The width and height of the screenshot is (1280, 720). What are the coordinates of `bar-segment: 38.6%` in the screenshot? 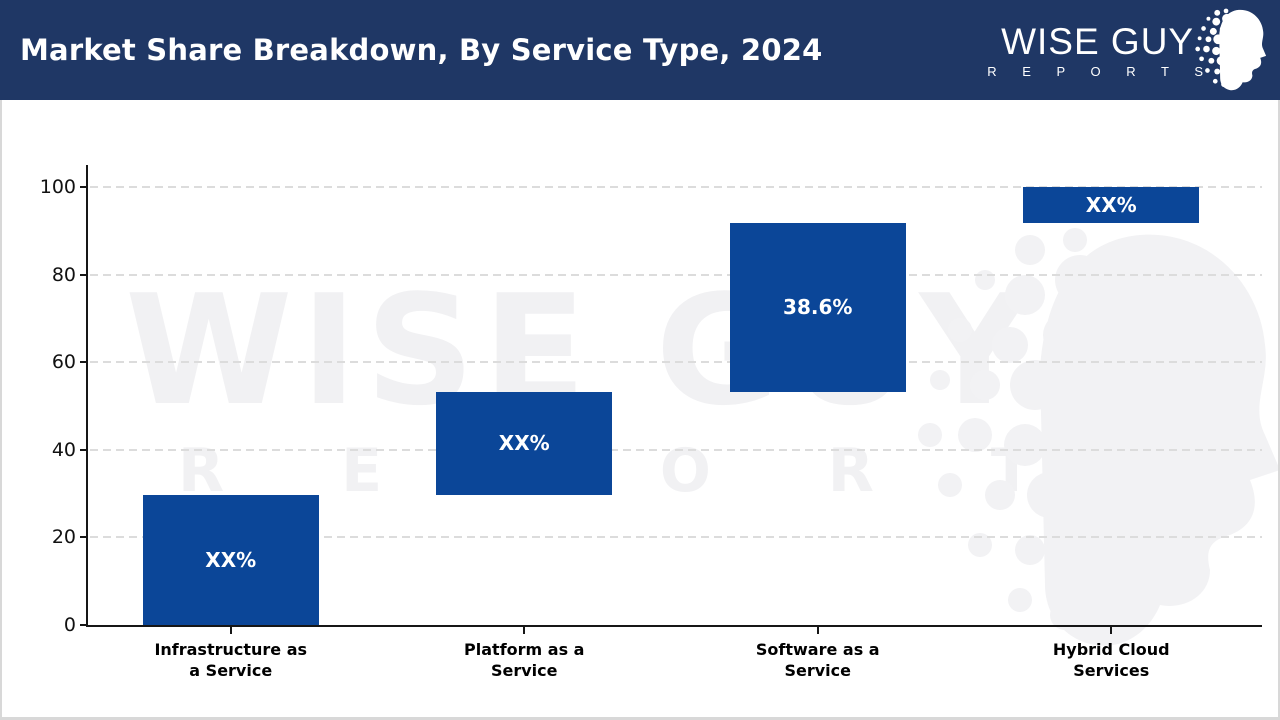 It's located at (817, 307).